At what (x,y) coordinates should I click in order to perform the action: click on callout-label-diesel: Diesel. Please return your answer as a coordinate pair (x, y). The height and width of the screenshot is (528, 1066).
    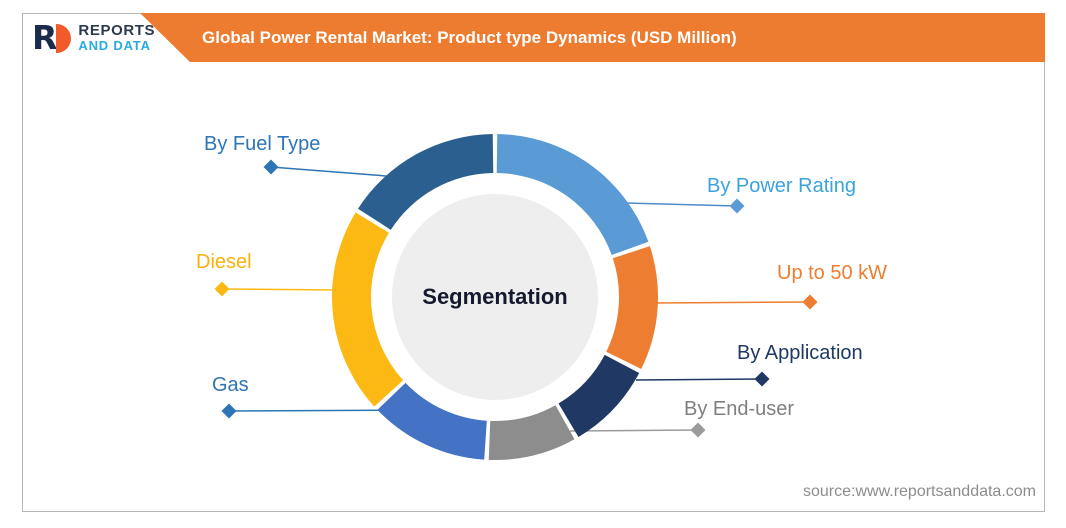
    Looking at the image, I should click on (224, 262).